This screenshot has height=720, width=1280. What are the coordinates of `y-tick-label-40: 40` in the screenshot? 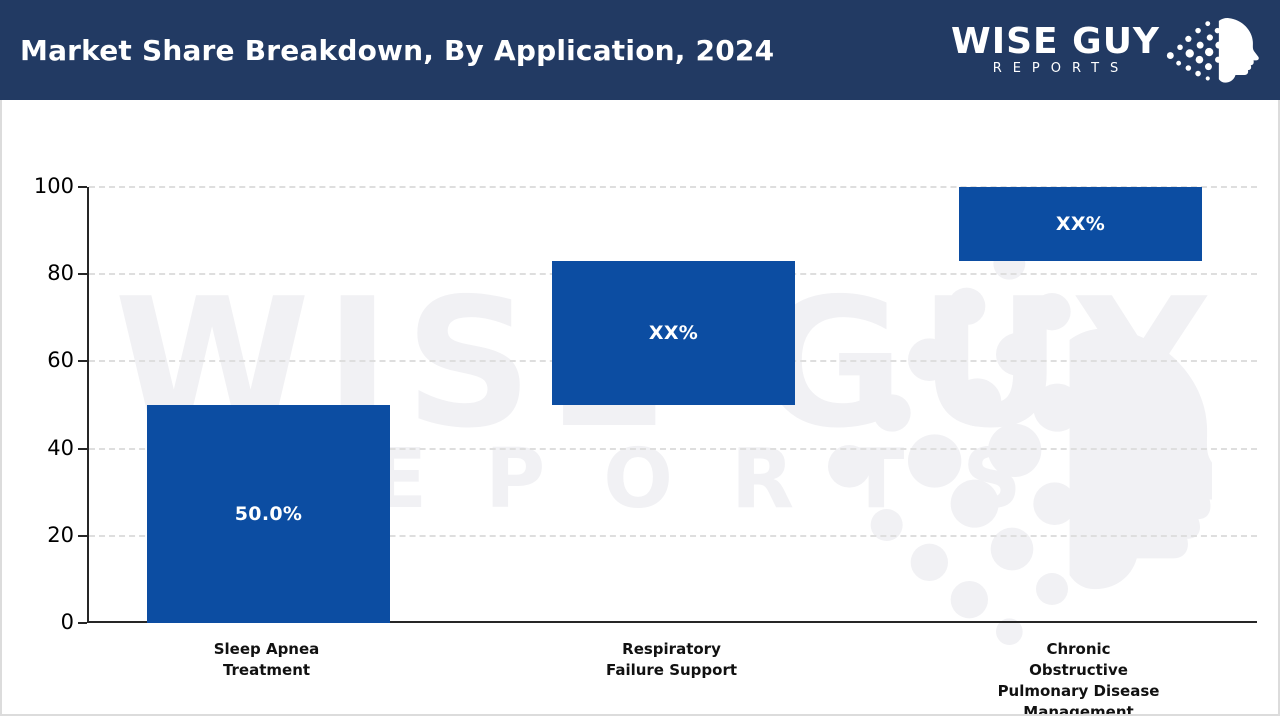 It's located at (60, 447).